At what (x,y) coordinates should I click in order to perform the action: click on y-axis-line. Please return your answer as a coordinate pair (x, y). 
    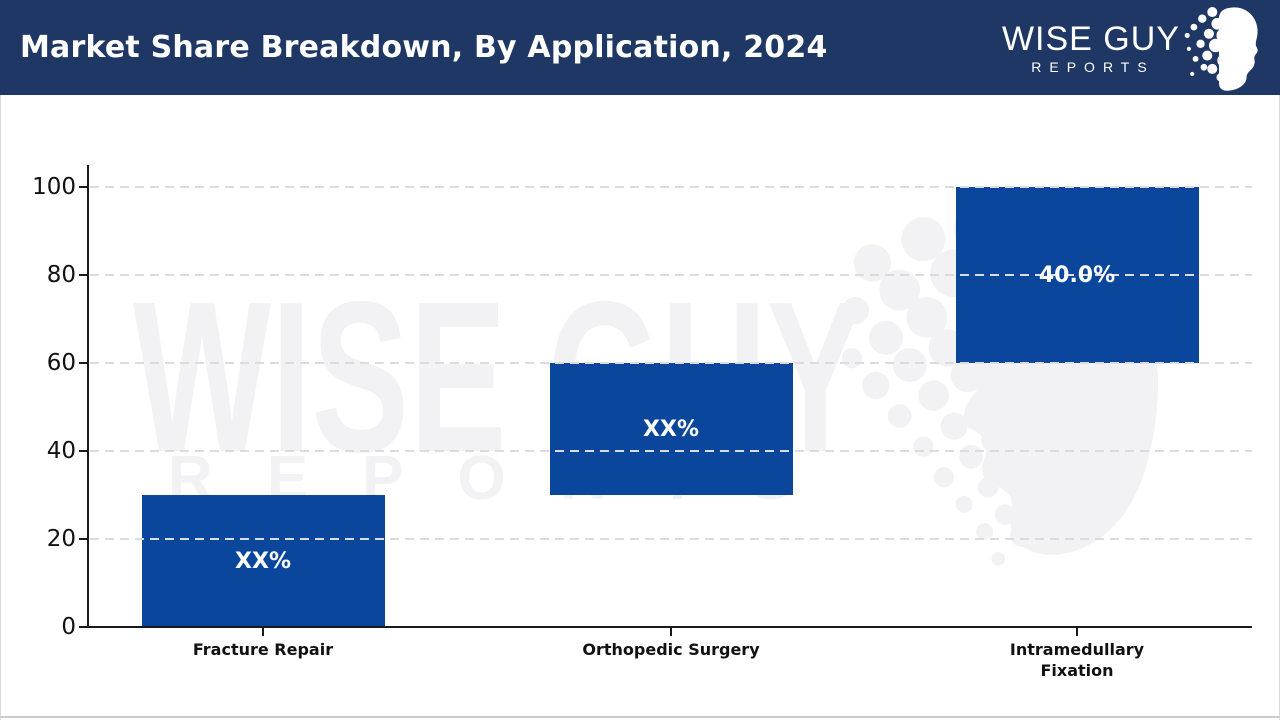
    Looking at the image, I should click on (88, 396).